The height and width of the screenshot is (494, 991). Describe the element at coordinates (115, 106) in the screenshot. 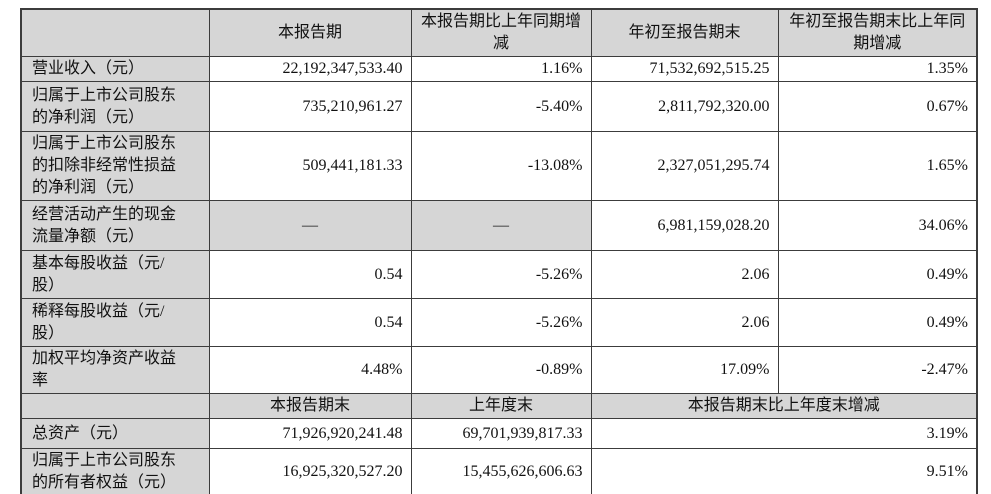

I see `row-label: 归属于上市公司股东的净利润（元）` at that location.